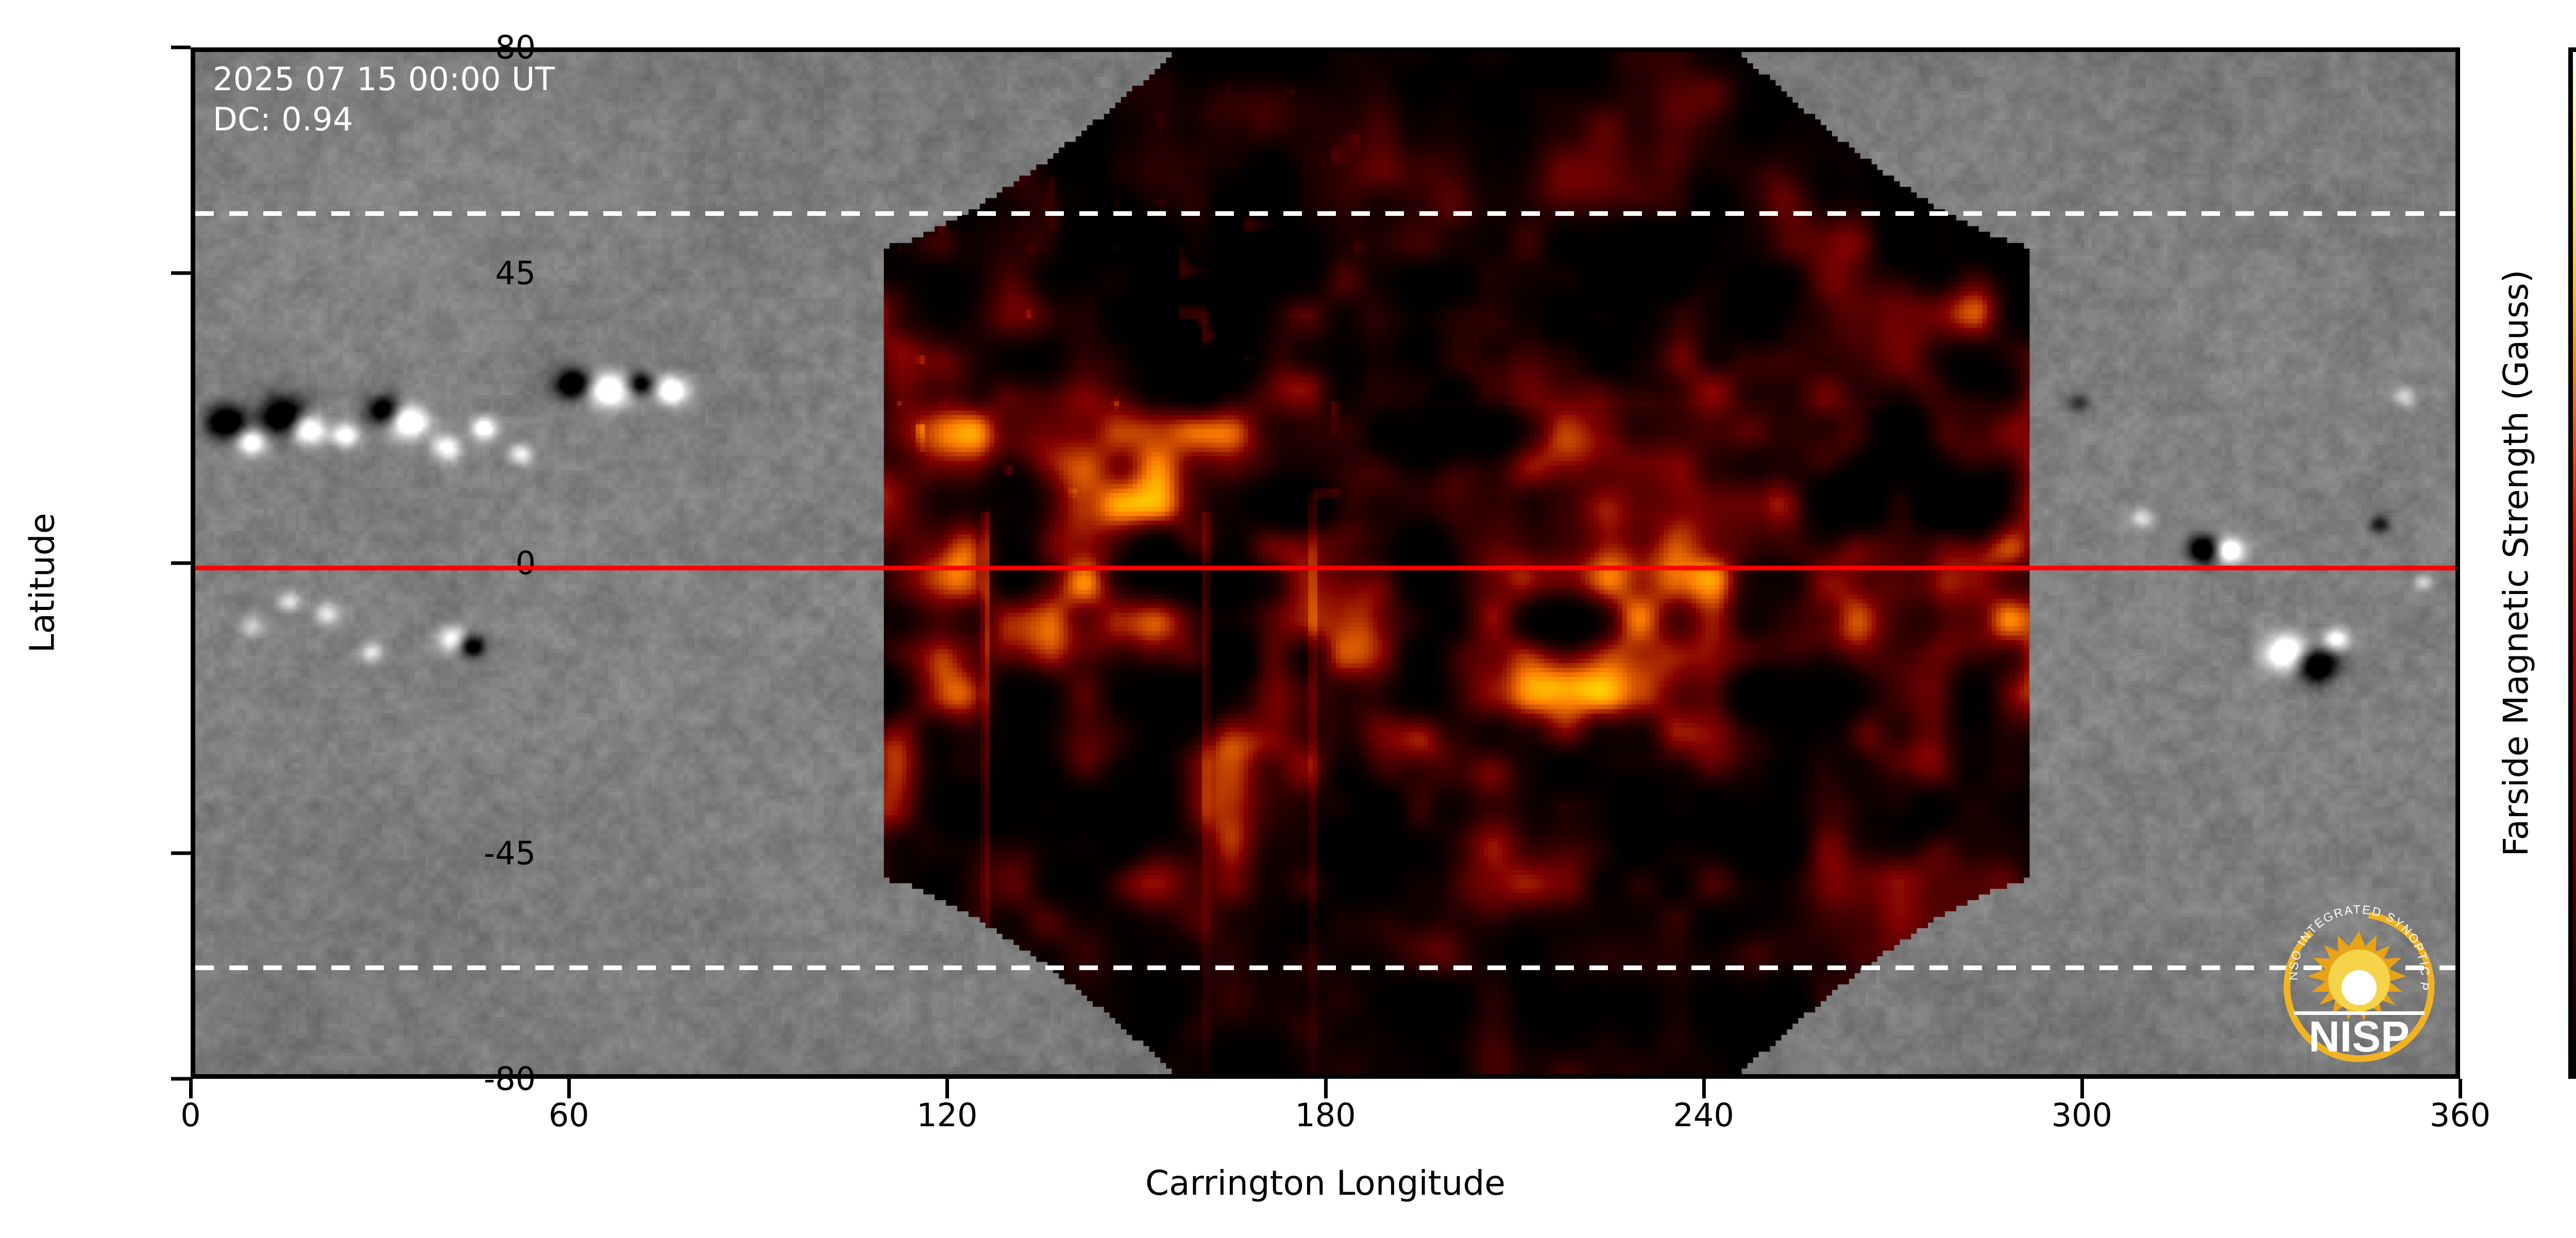  Describe the element at coordinates (2354, 980) in the screenshot. I see `nisp-logo: NISP NSO INTEGRATED SYNOPTIC PROGRAM` at that location.